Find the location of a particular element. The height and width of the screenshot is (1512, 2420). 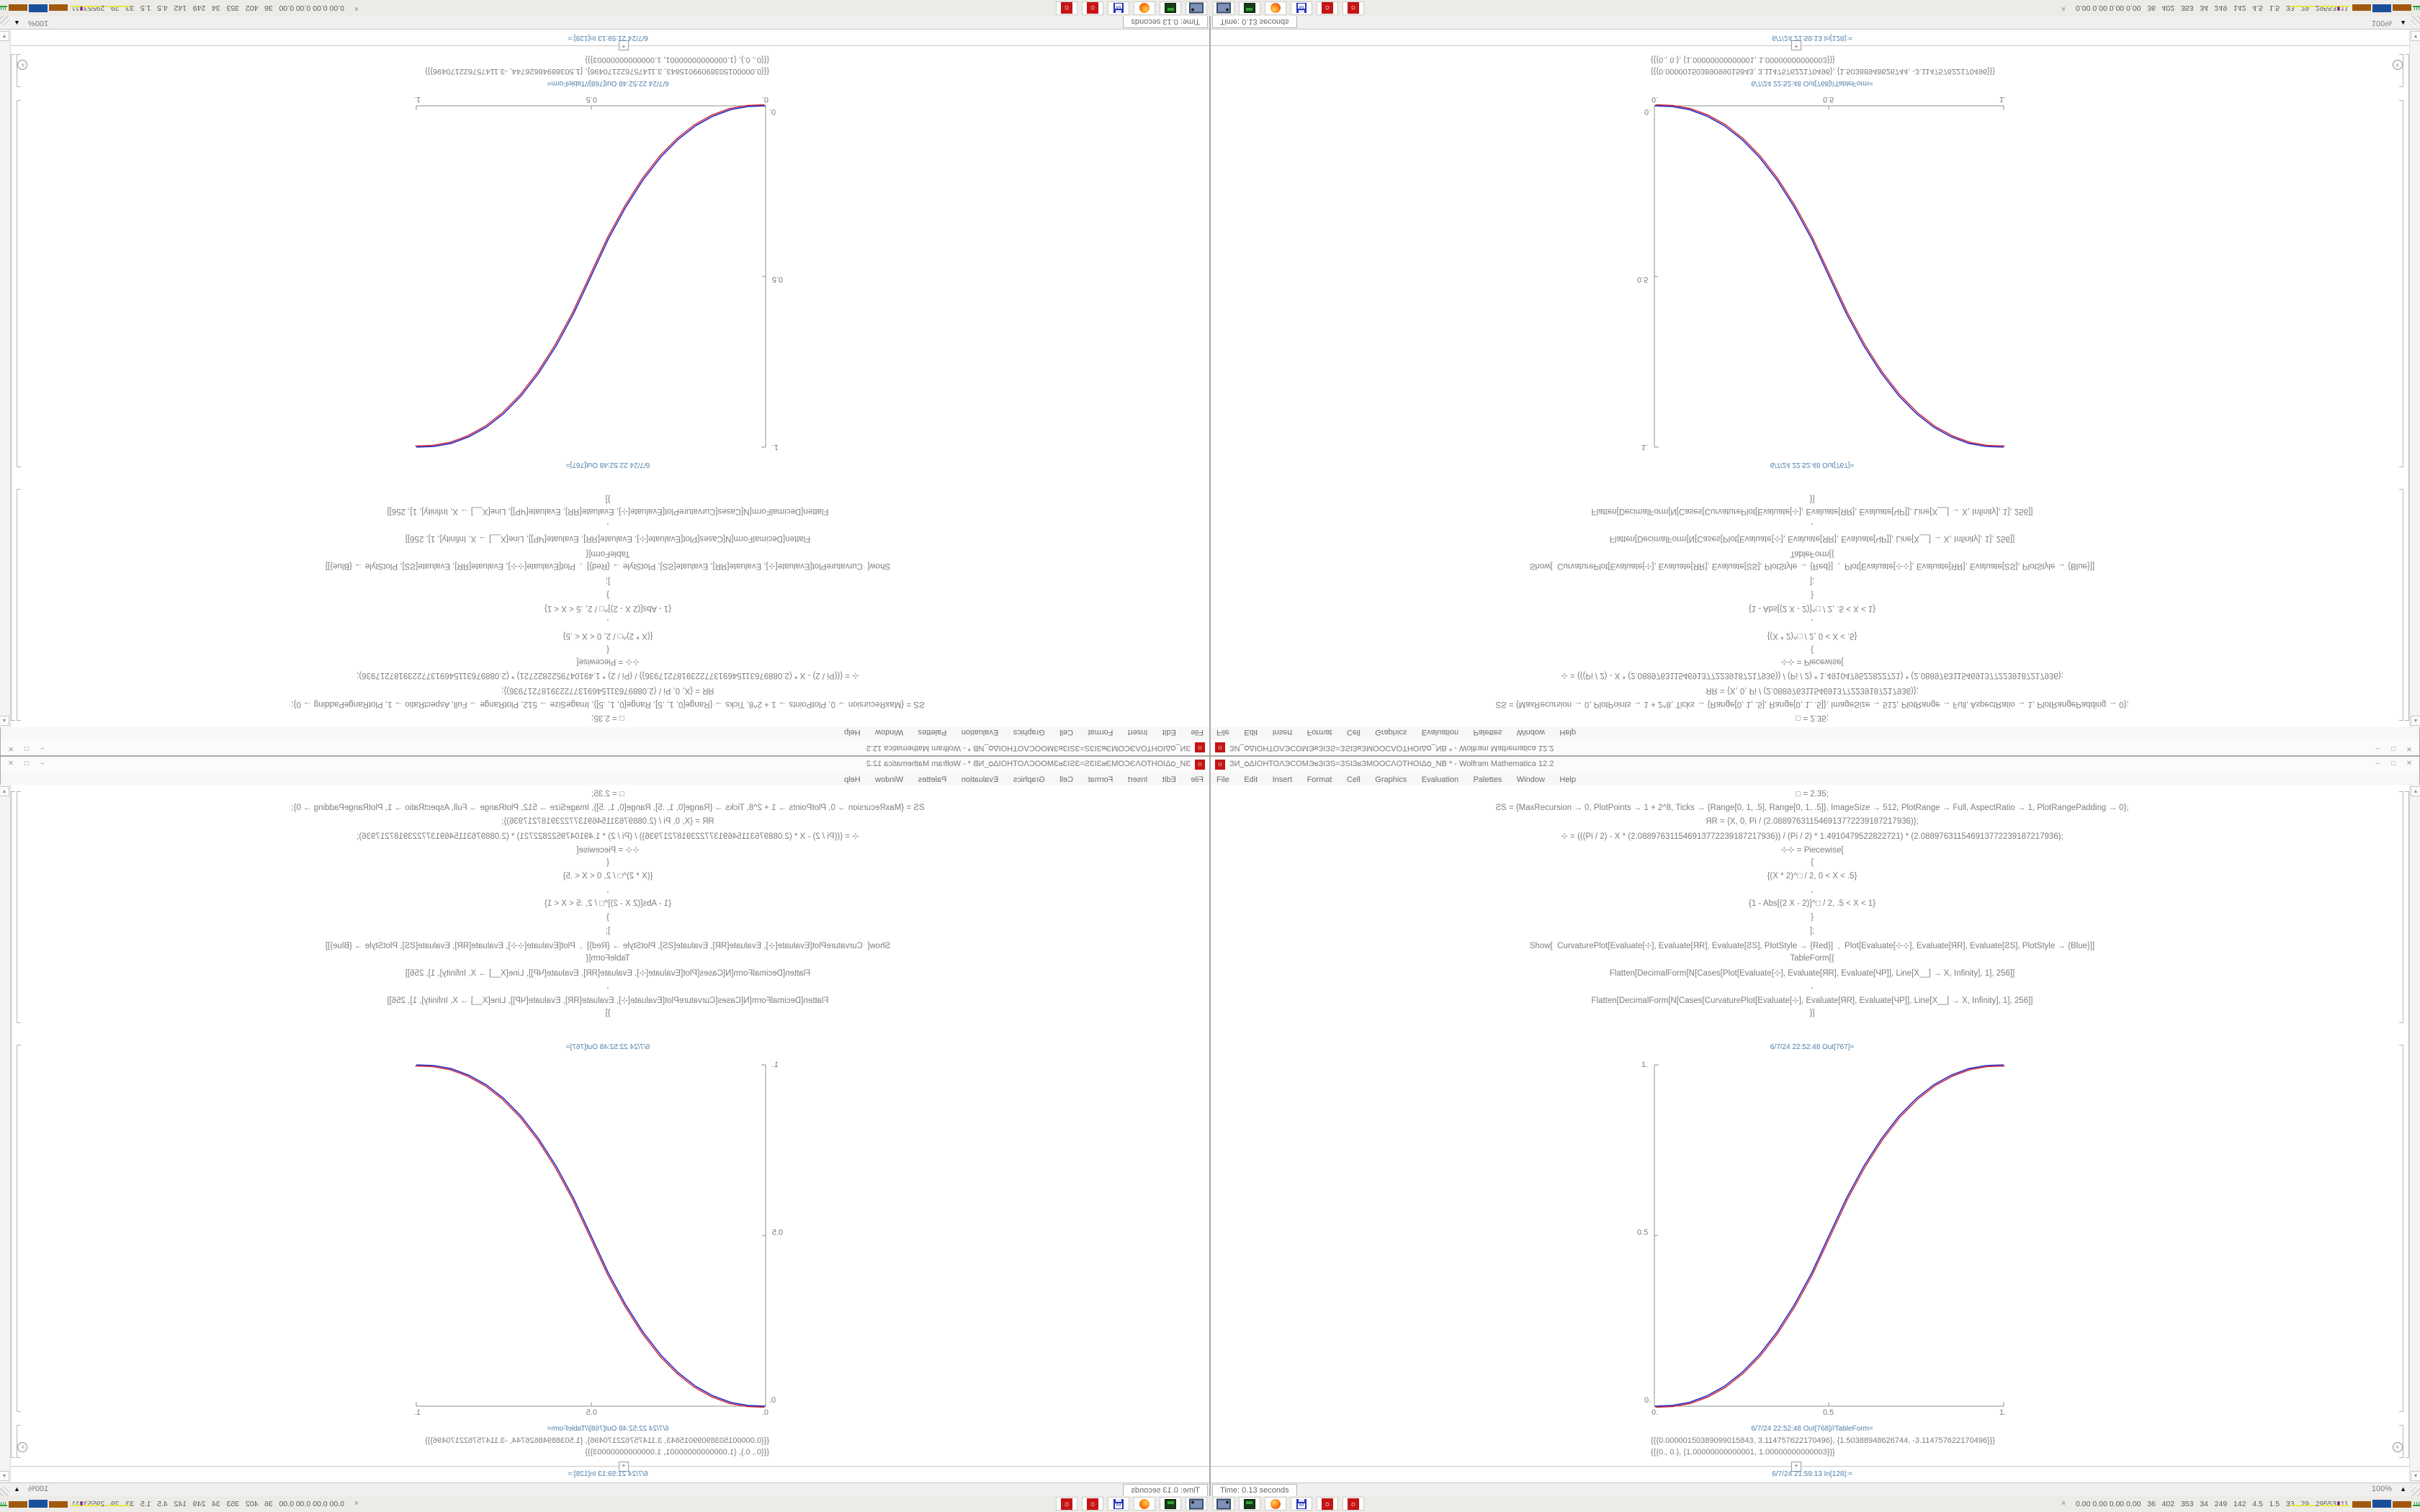

out-table-cell-bracket is located at coordinates (2401, 1441).